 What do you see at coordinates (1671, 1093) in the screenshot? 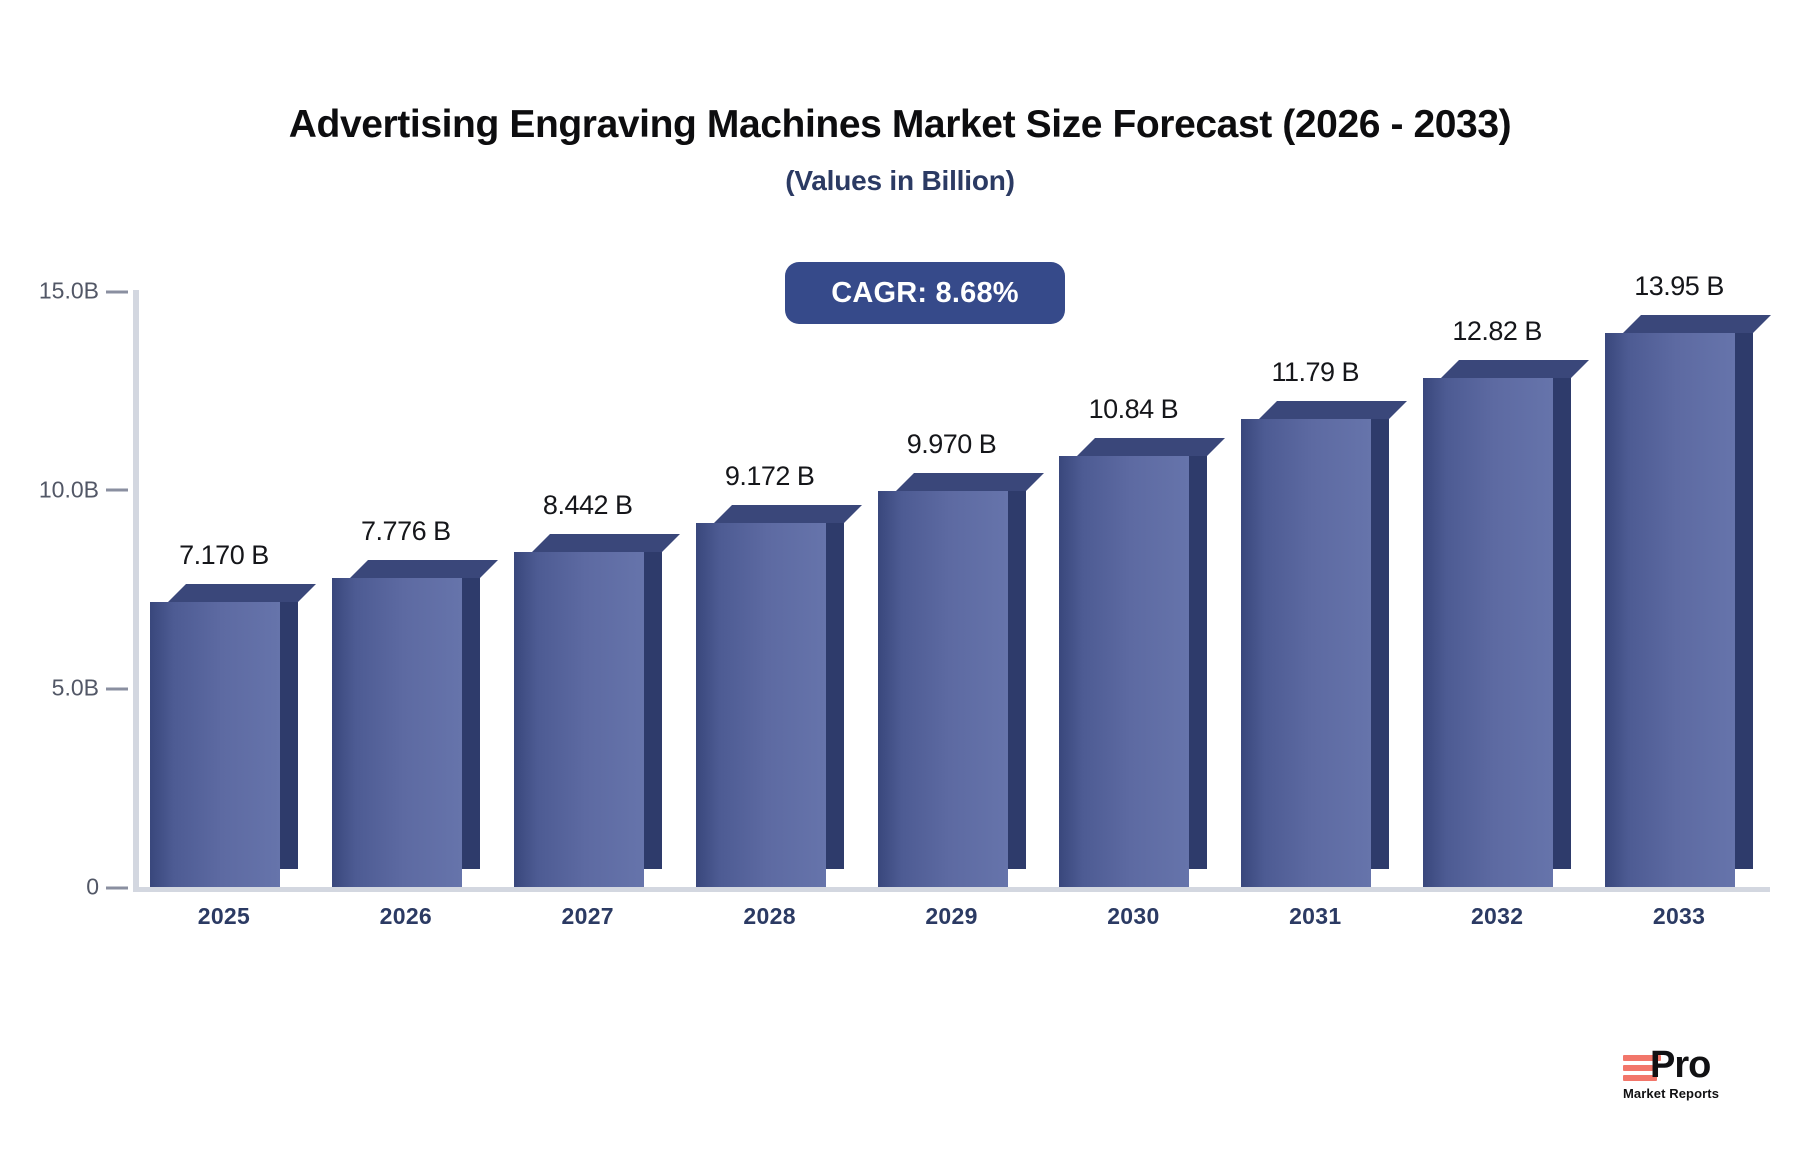
I see `logo-tagline: Market Reports` at bounding box center [1671, 1093].